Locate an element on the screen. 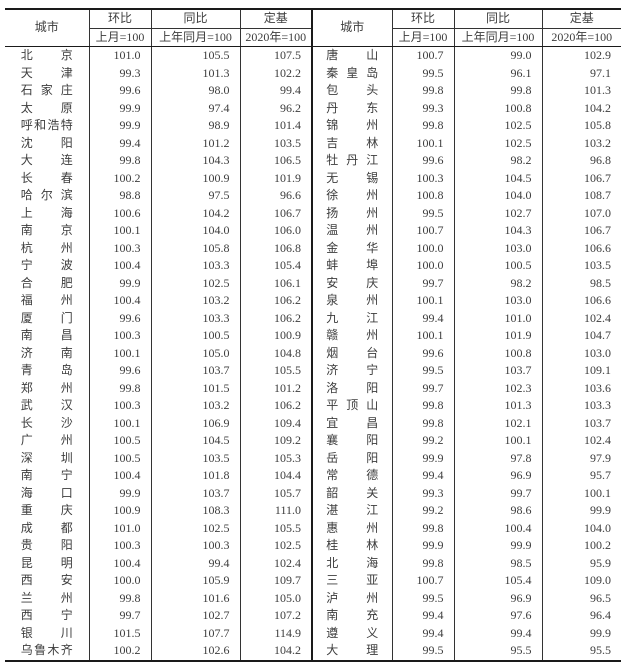 The height and width of the screenshot is (670, 626). yoy-value-right: 101.3 is located at coordinates (497, 406).